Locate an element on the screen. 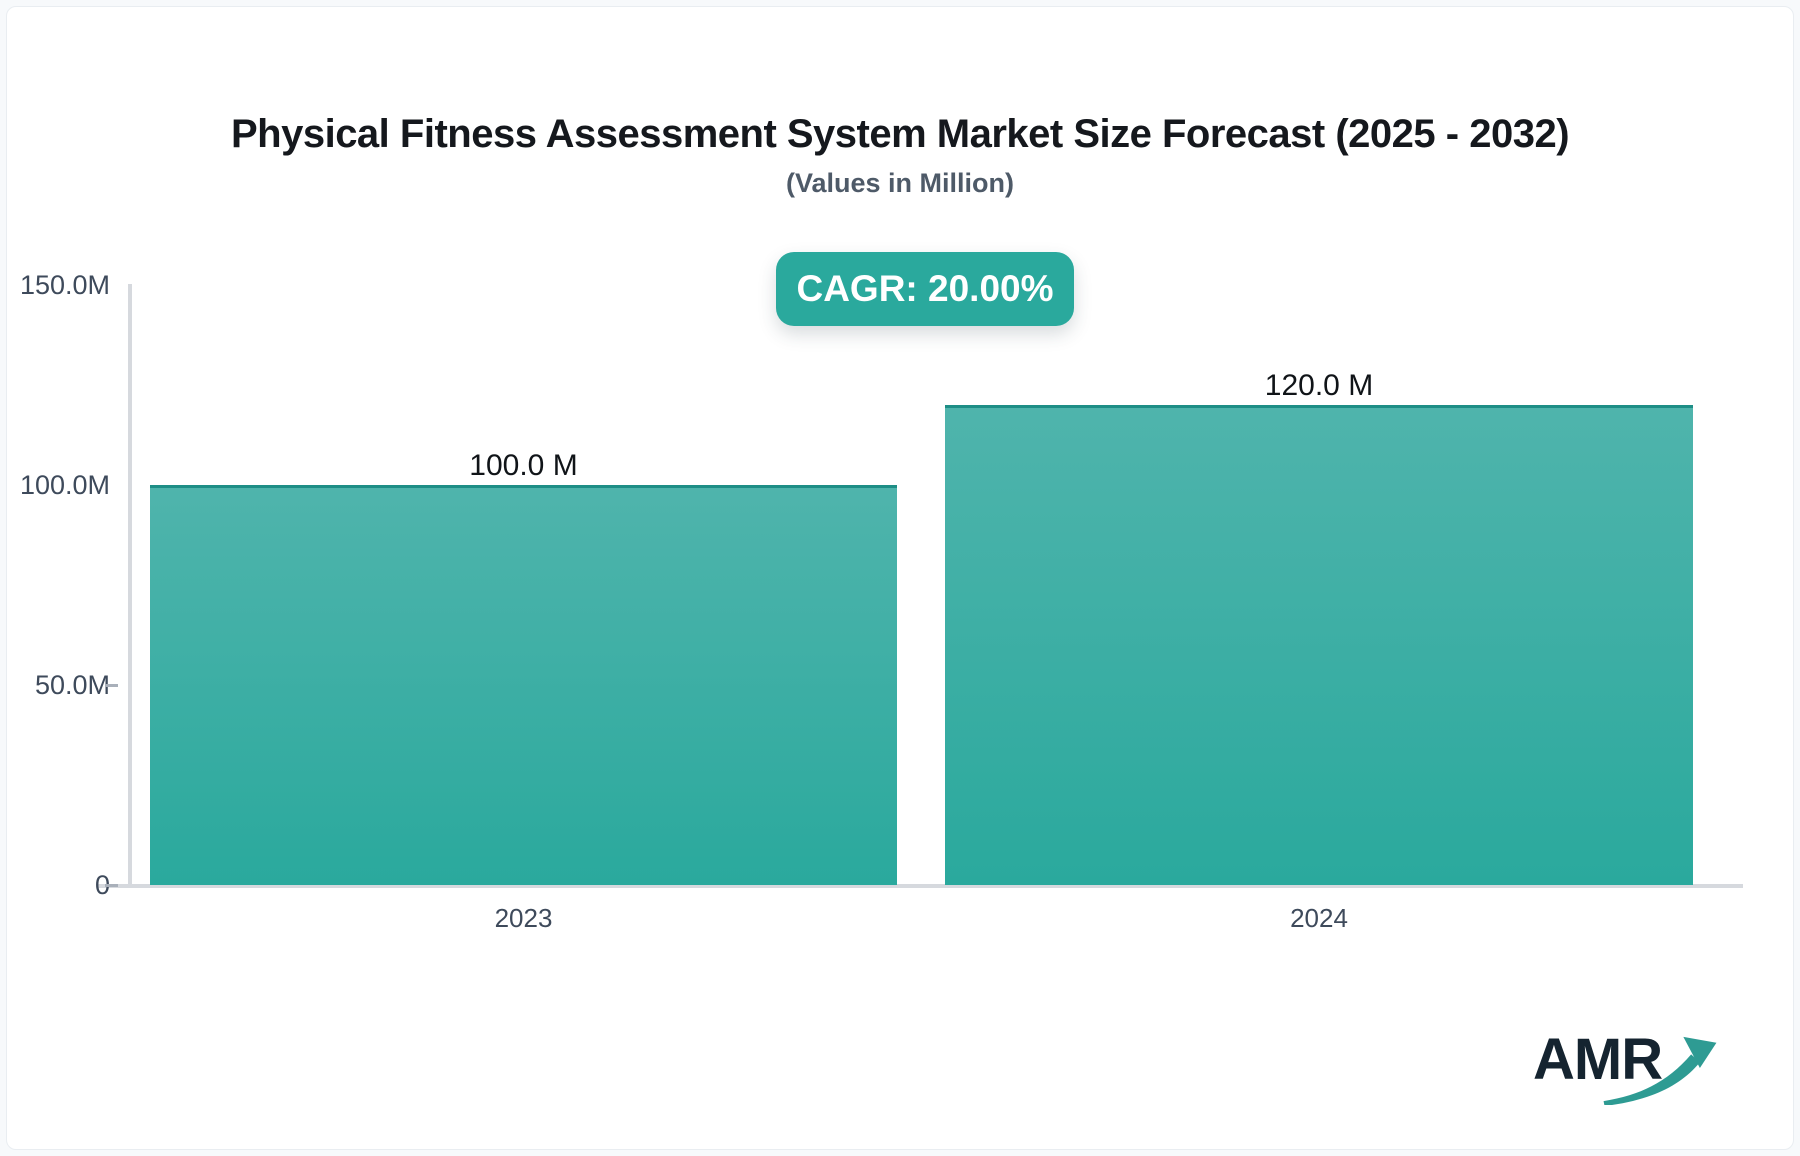 The height and width of the screenshot is (1156, 1800). cagr-badge: CAGR: 20.00% is located at coordinates (925, 289).